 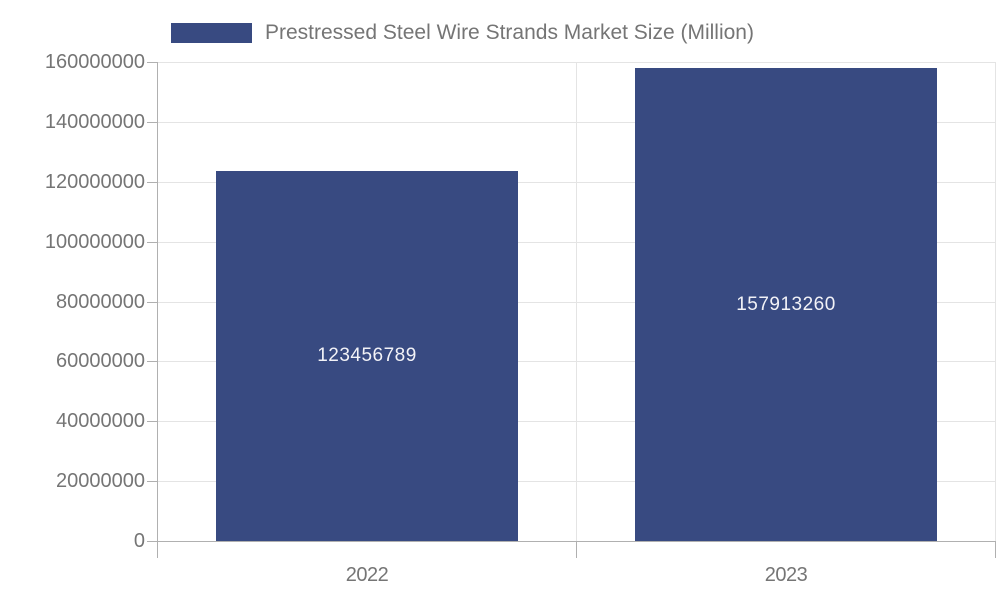 I want to click on y-axis-tick-label: 140000000, so click(x=94, y=122).